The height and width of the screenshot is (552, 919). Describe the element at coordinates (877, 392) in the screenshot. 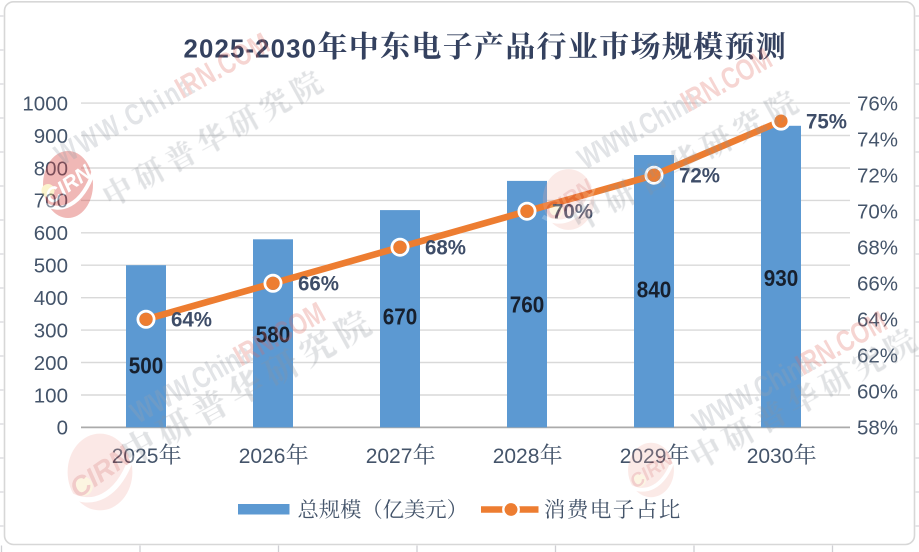

I see `svg-text: 60%` at that location.